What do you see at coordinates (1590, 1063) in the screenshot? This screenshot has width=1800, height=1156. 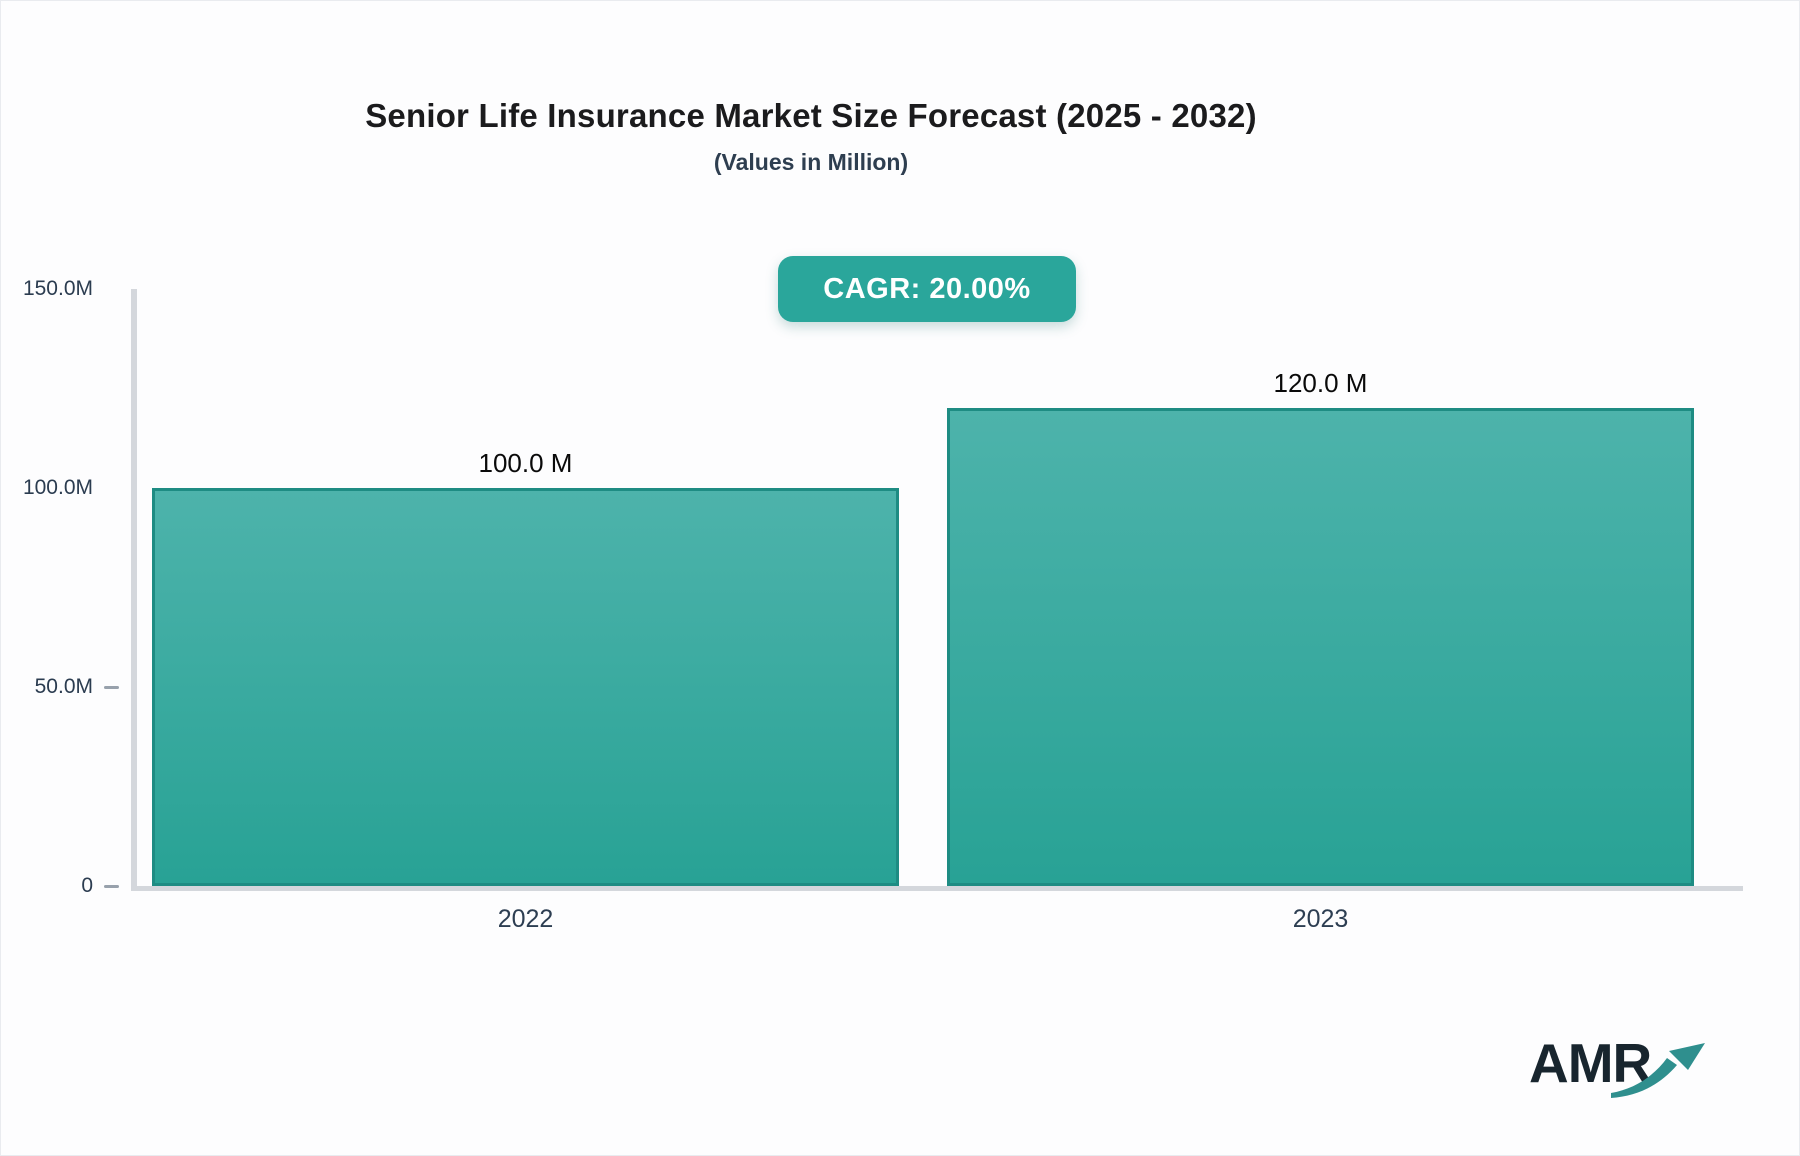 I see `amr-logo-text: AMR` at bounding box center [1590, 1063].